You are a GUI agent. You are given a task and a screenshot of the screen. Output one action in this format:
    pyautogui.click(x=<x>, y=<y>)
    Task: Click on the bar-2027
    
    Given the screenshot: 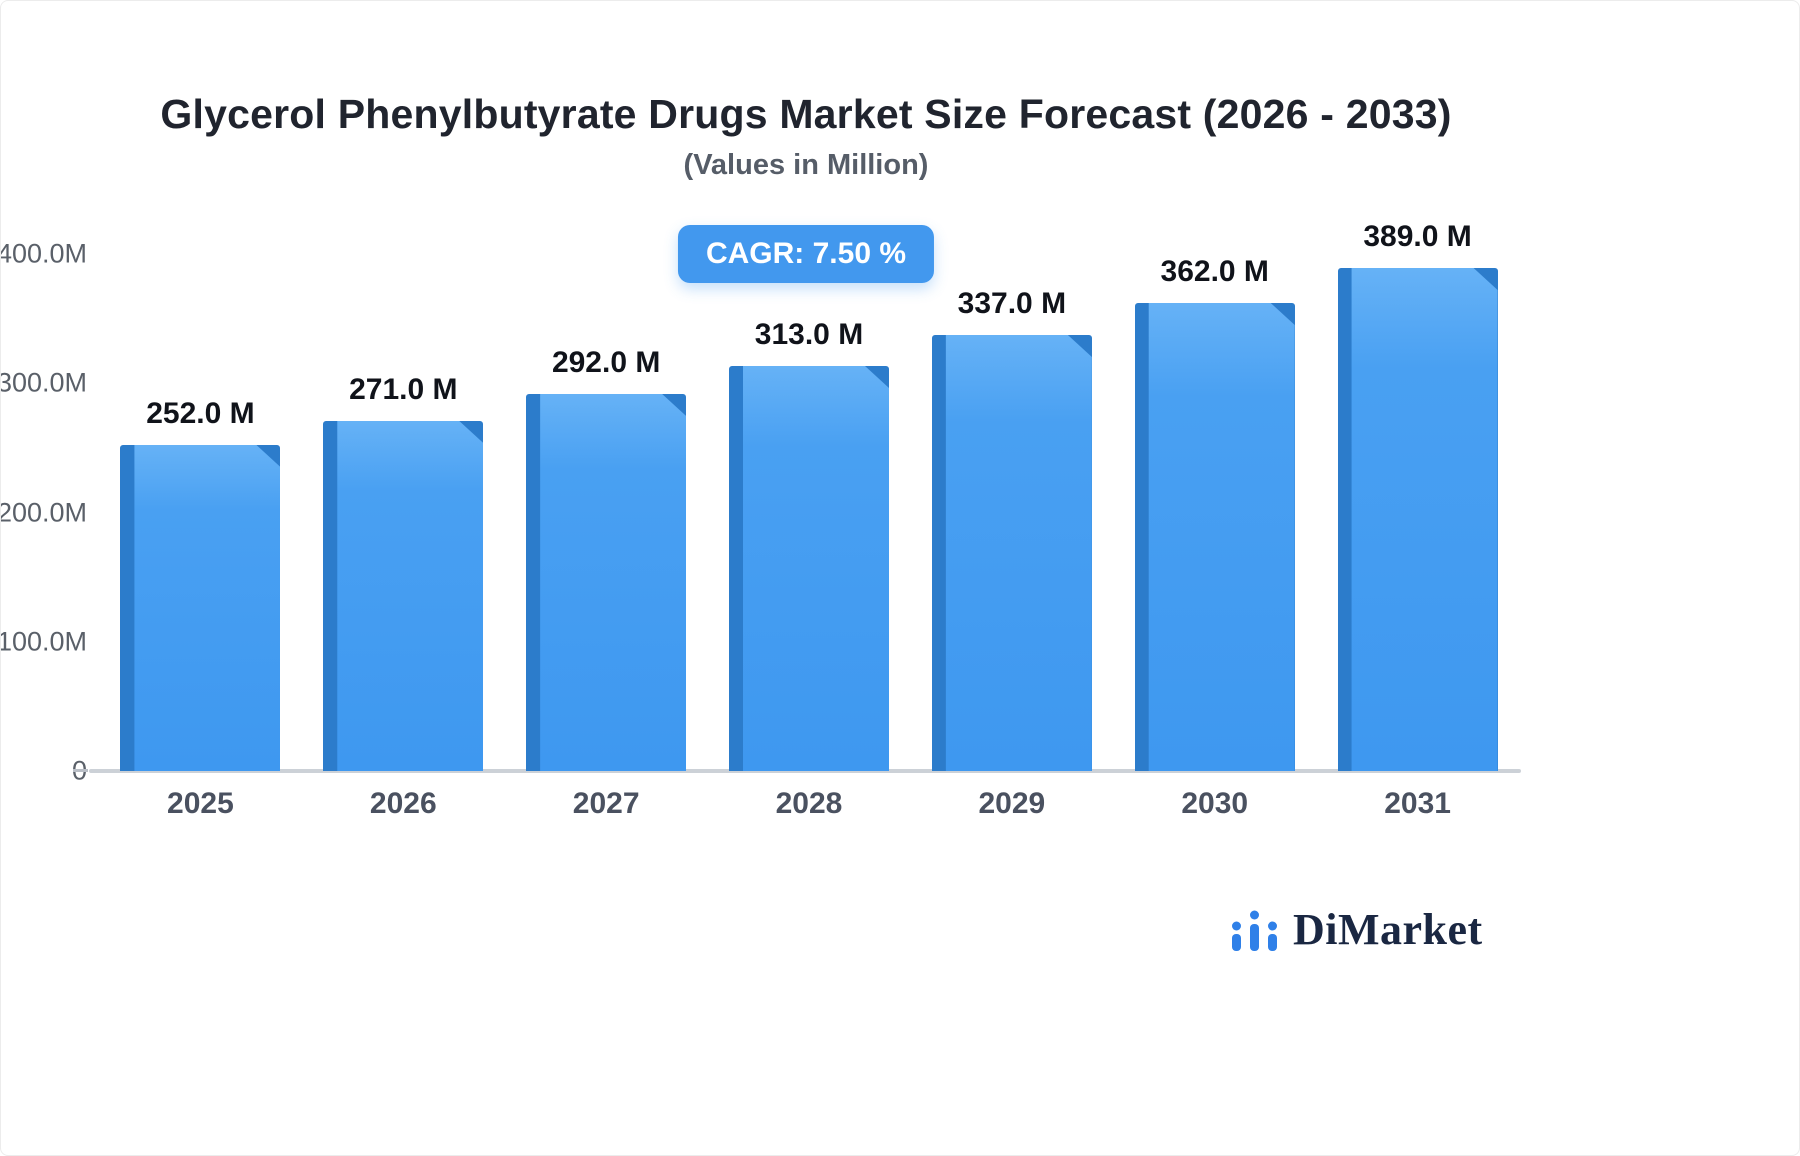 What is the action you would take?
    pyautogui.click(x=606, y=582)
    